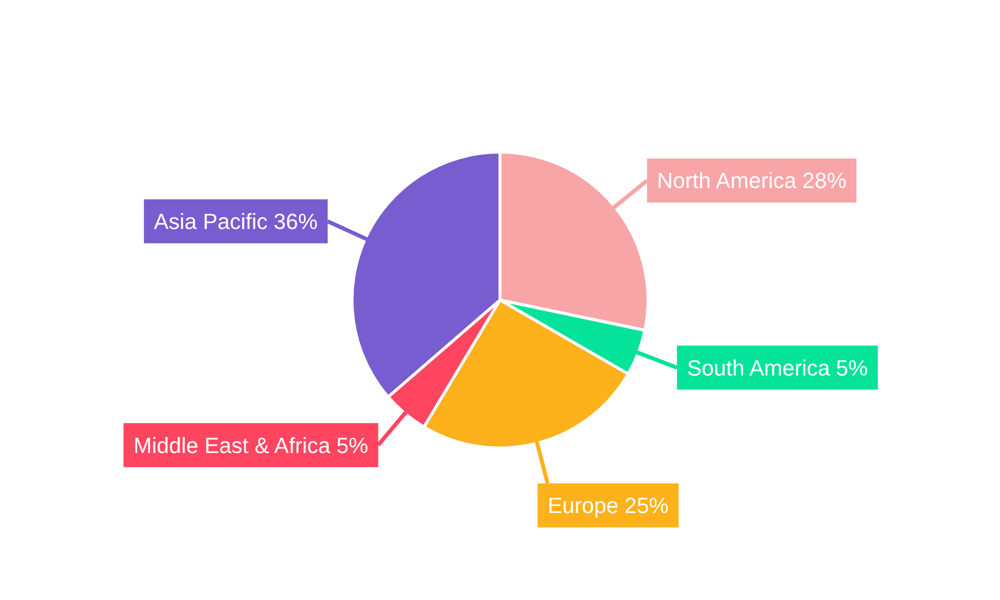 The image size is (1000, 600). What do you see at coordinates (583, 505) in the screenshot?
I see `slice-label: Europe` at bounding box center [583, 505].